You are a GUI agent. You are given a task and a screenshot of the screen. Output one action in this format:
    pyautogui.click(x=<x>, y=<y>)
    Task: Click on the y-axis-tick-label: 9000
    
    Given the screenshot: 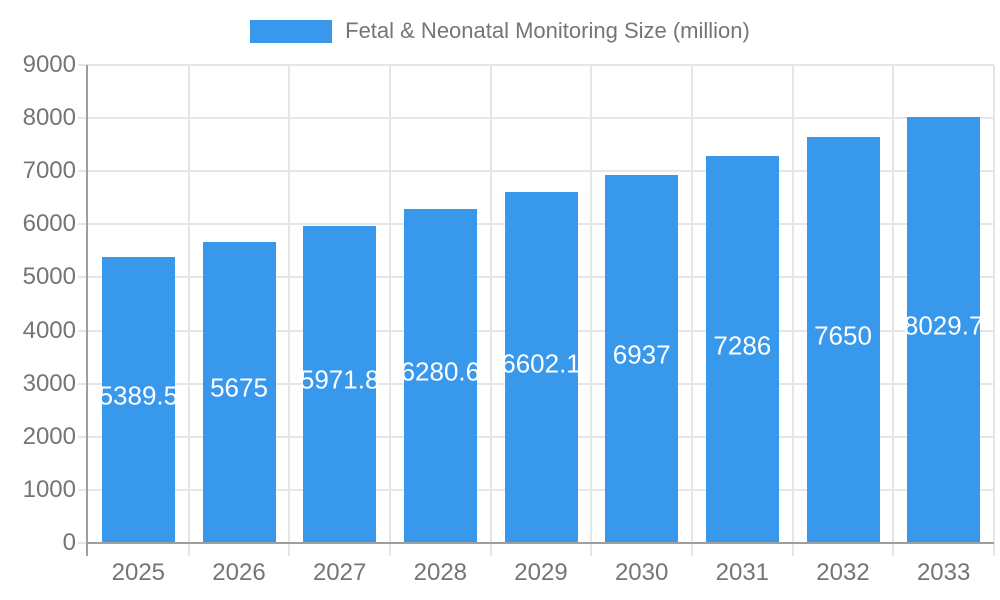 What is the action you would take?
    pyautogui.click(x=49, y=64)
    